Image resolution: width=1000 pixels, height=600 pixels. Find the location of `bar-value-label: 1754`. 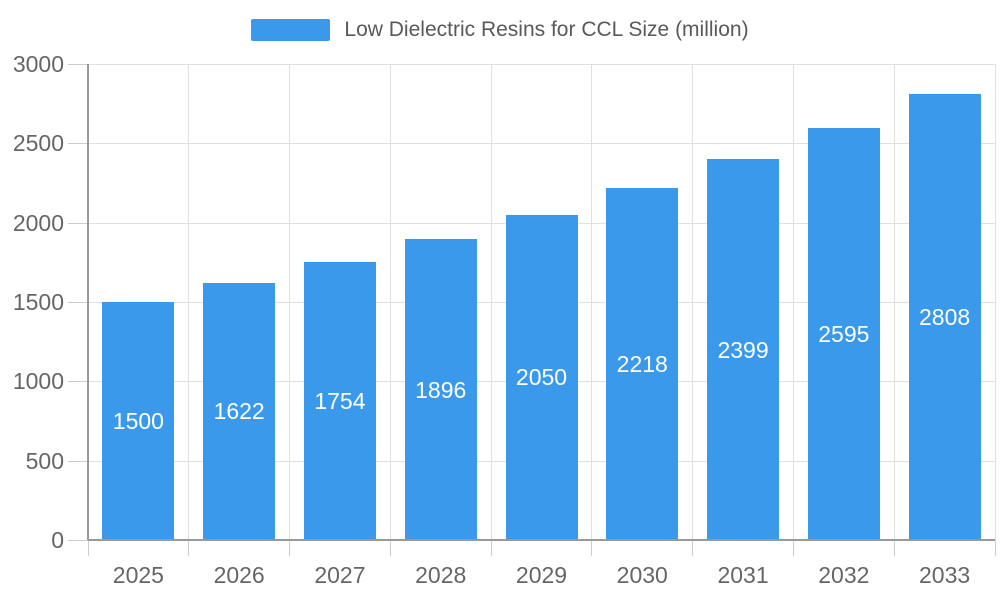

bar-value-label: 1754 is located at coordinates (340, 400).